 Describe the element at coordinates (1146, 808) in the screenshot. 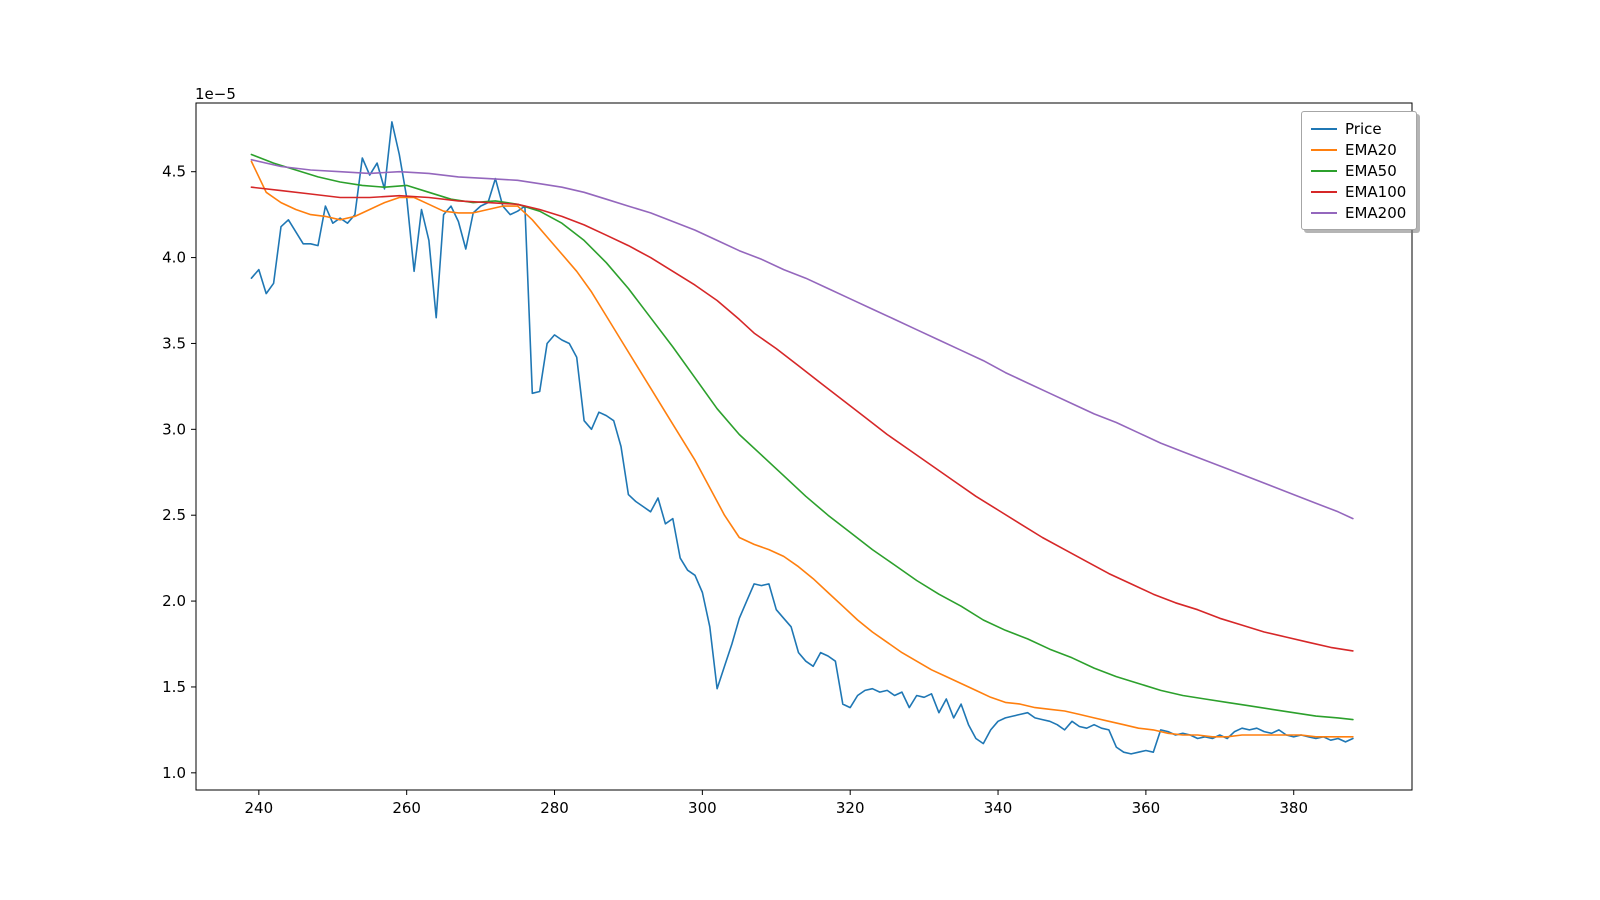

I see `x-tick-label: 360` at that location.